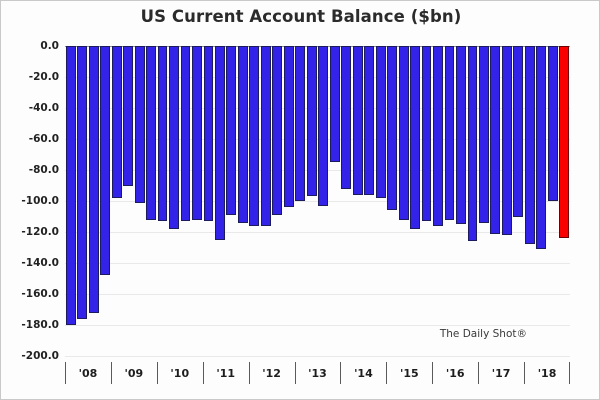 This screenshot has height=400, width=600. Describe the element at coordinates (88, 373) in the screenshot. I see `x-axis-tick-label: '08` at that location.